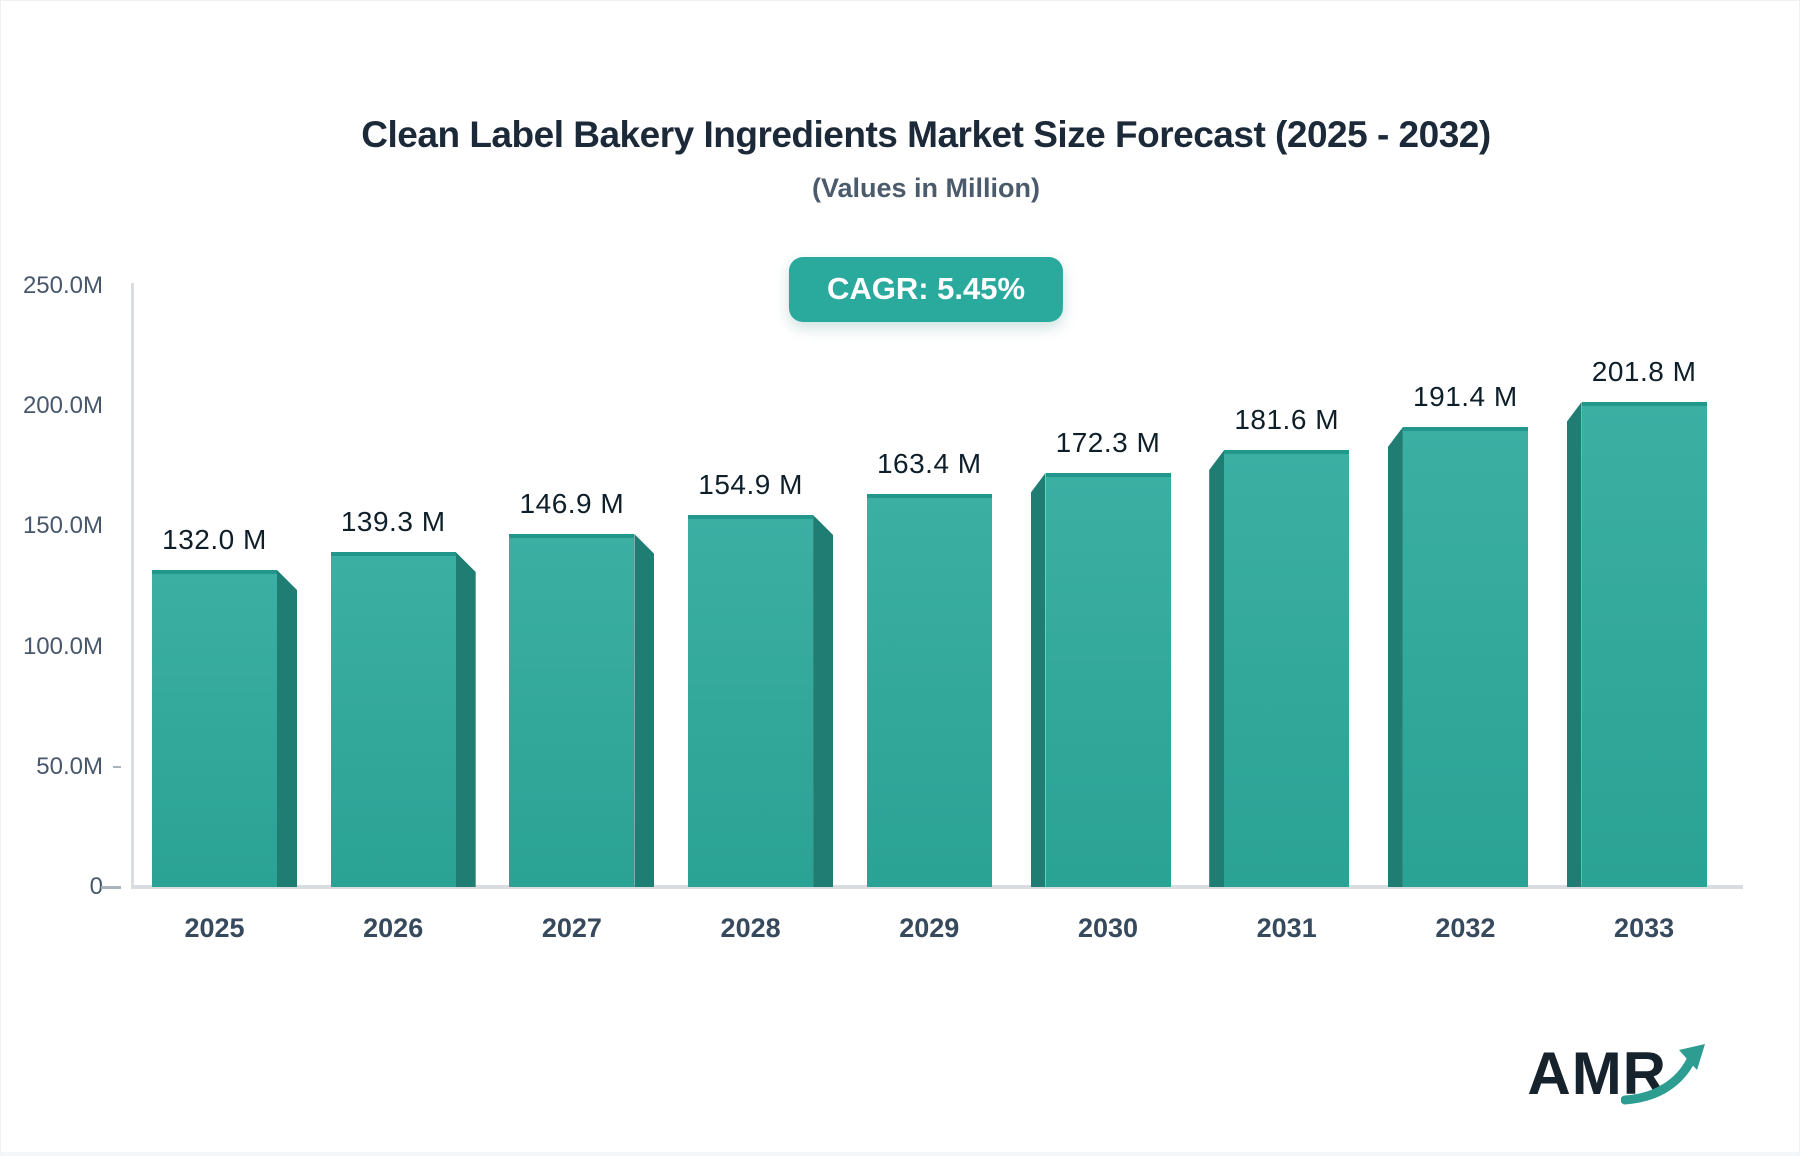 The image size is (1800, 1156). What do you see at coordinates (1644, 644) in the screenshot?
I see `bar-2033` at bounding box center [1644, 644].